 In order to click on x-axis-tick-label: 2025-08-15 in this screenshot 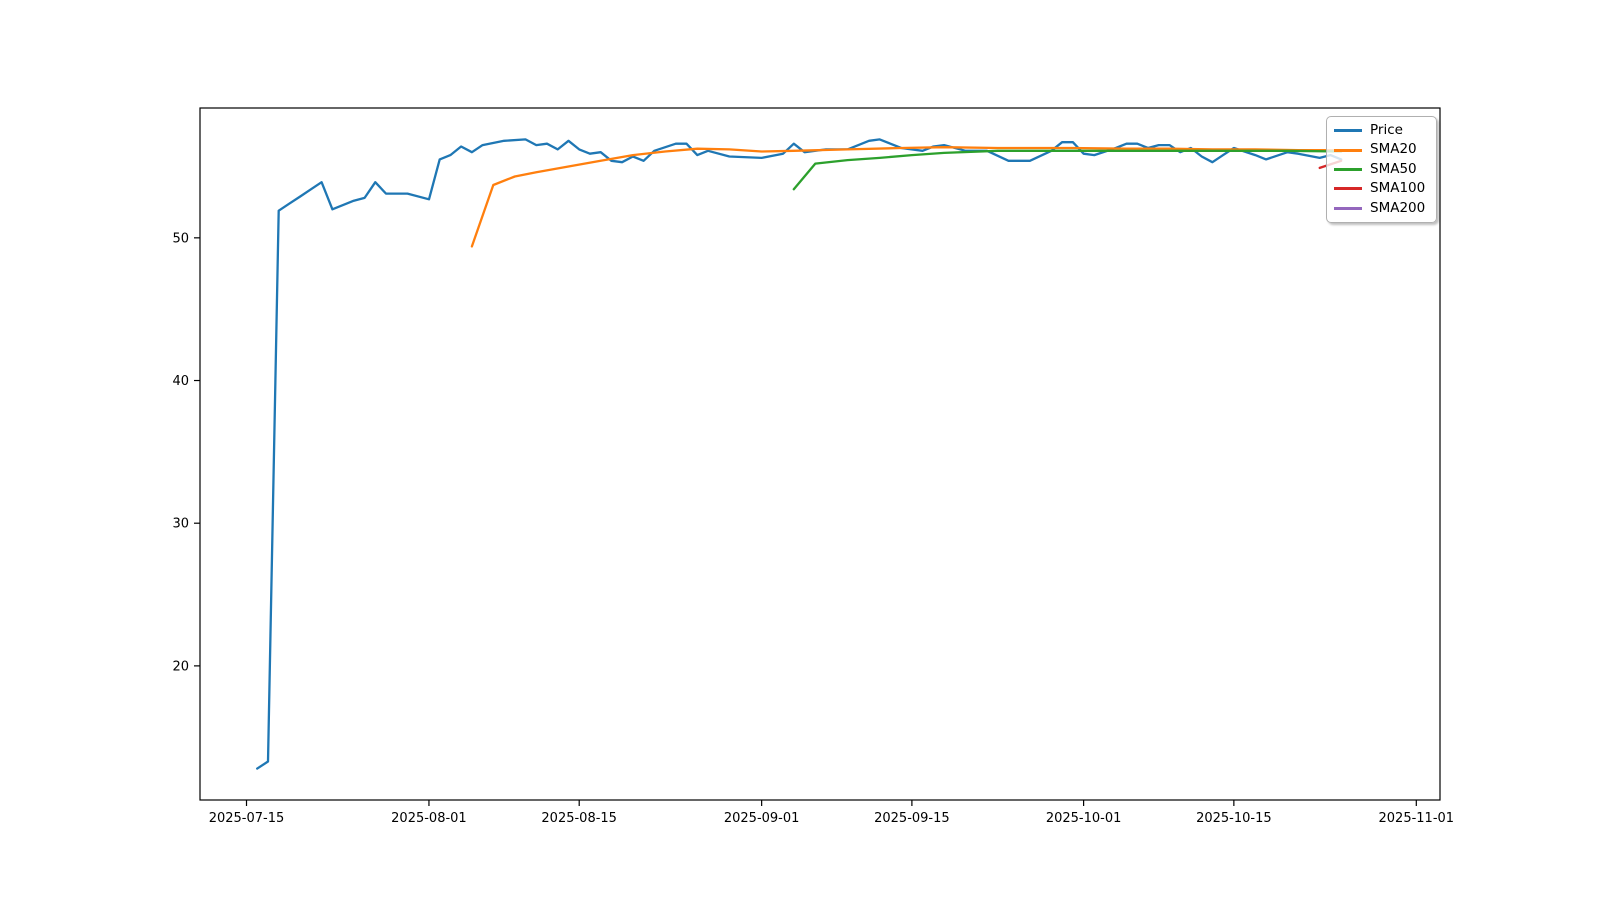, I will do `click(579, 818)`.